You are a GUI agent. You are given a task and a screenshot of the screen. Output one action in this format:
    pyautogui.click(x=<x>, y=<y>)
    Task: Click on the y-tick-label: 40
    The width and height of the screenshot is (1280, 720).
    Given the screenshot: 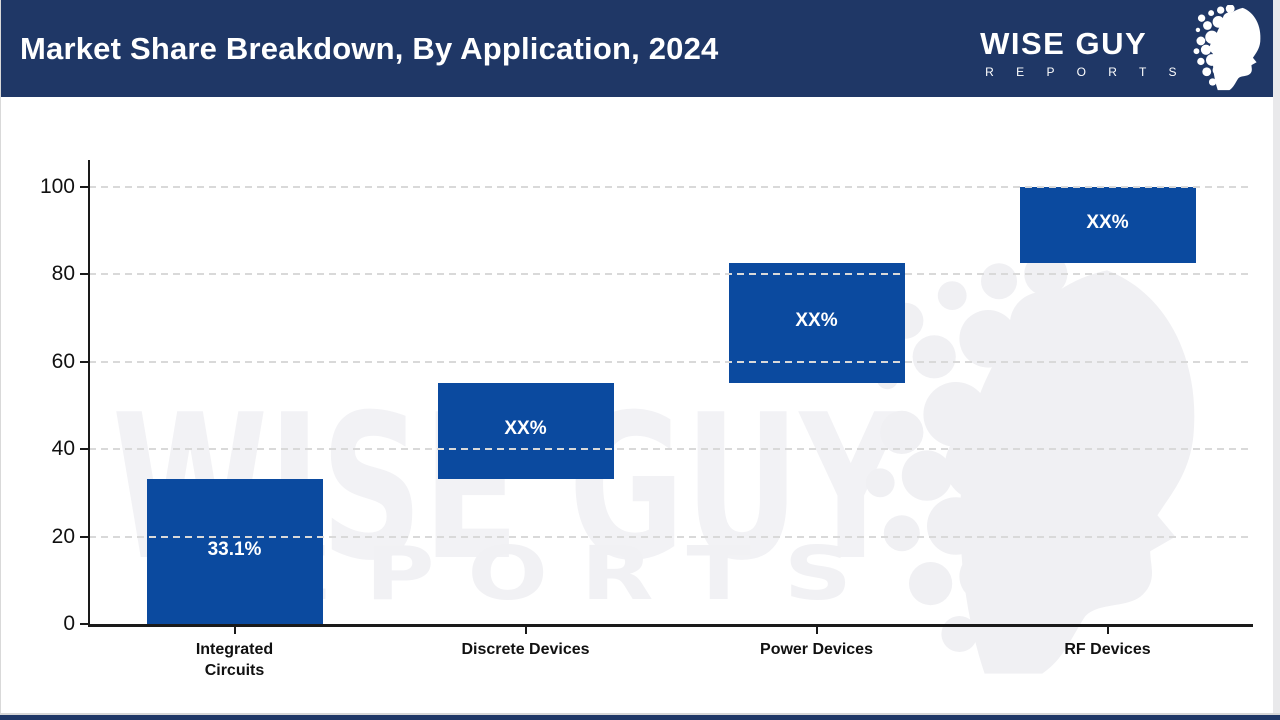 What is the action you would take?
    pyautogui.click(x=63, y=449)
    